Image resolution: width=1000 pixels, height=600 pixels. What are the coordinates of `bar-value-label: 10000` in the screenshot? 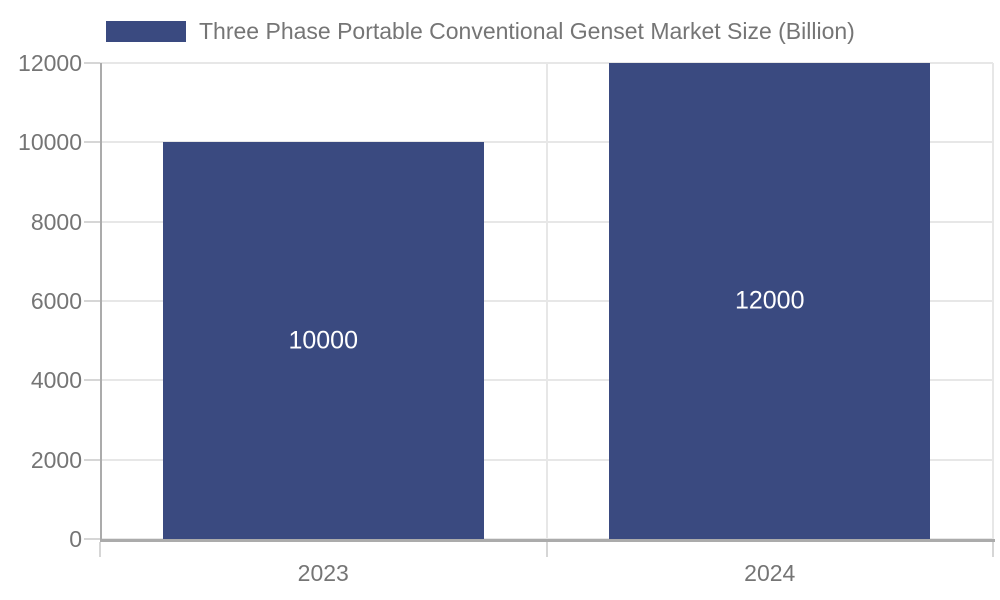 It's located at (323, 340).